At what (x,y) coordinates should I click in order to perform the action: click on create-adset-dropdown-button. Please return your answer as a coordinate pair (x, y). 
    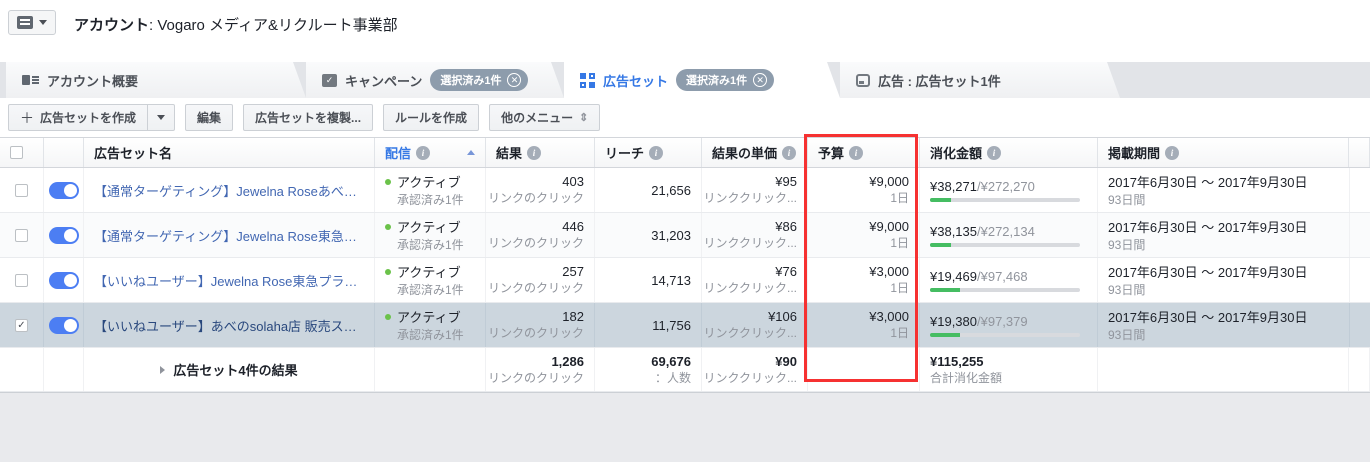
    Looking at the image, I should click on (162, 117).